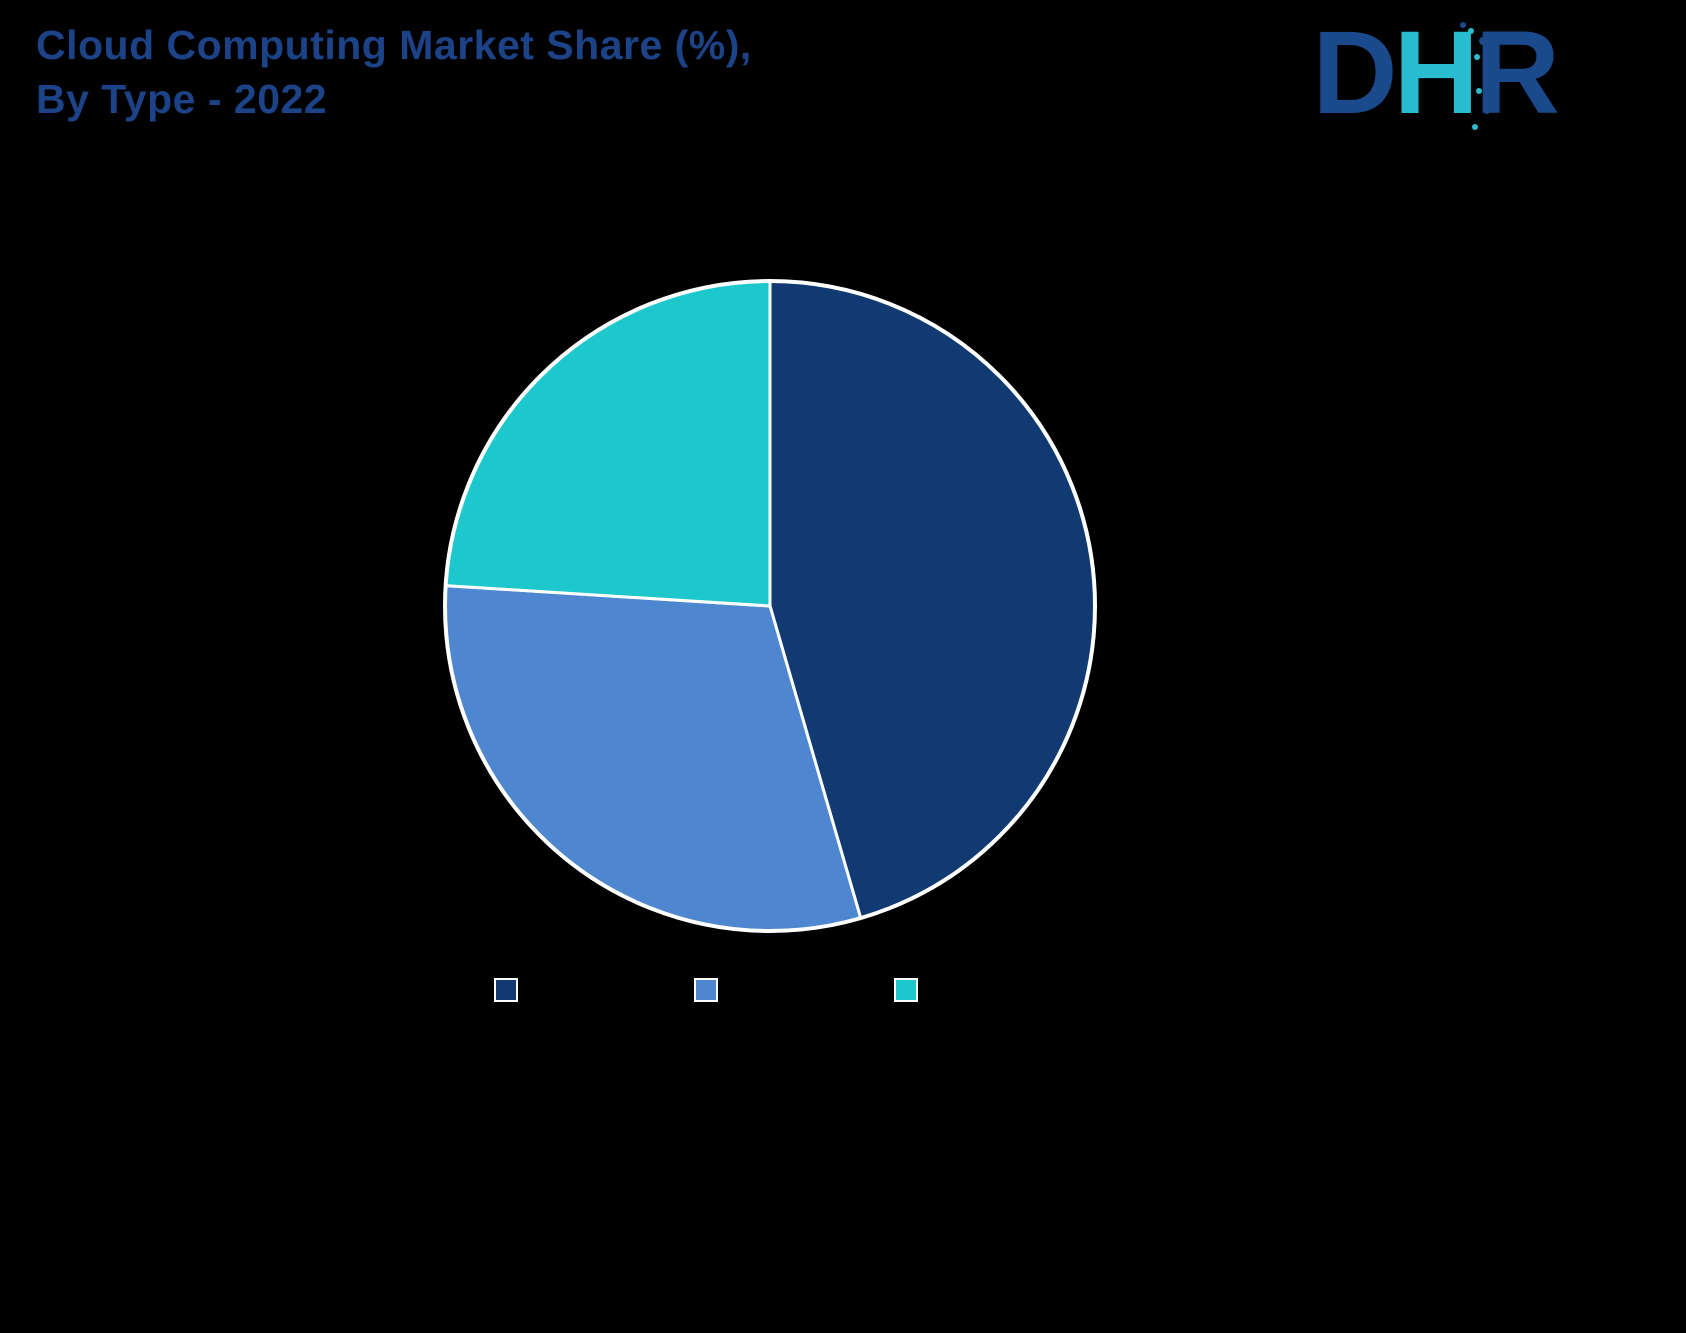 Image resolution: width=1686 pixels, height=1333 pixels. What do you see at coordinates (394, 45) in the screenshot?
I see `chart-title-line1: Cloud Computing Market Share (%),` at bounding box center [394, 45].